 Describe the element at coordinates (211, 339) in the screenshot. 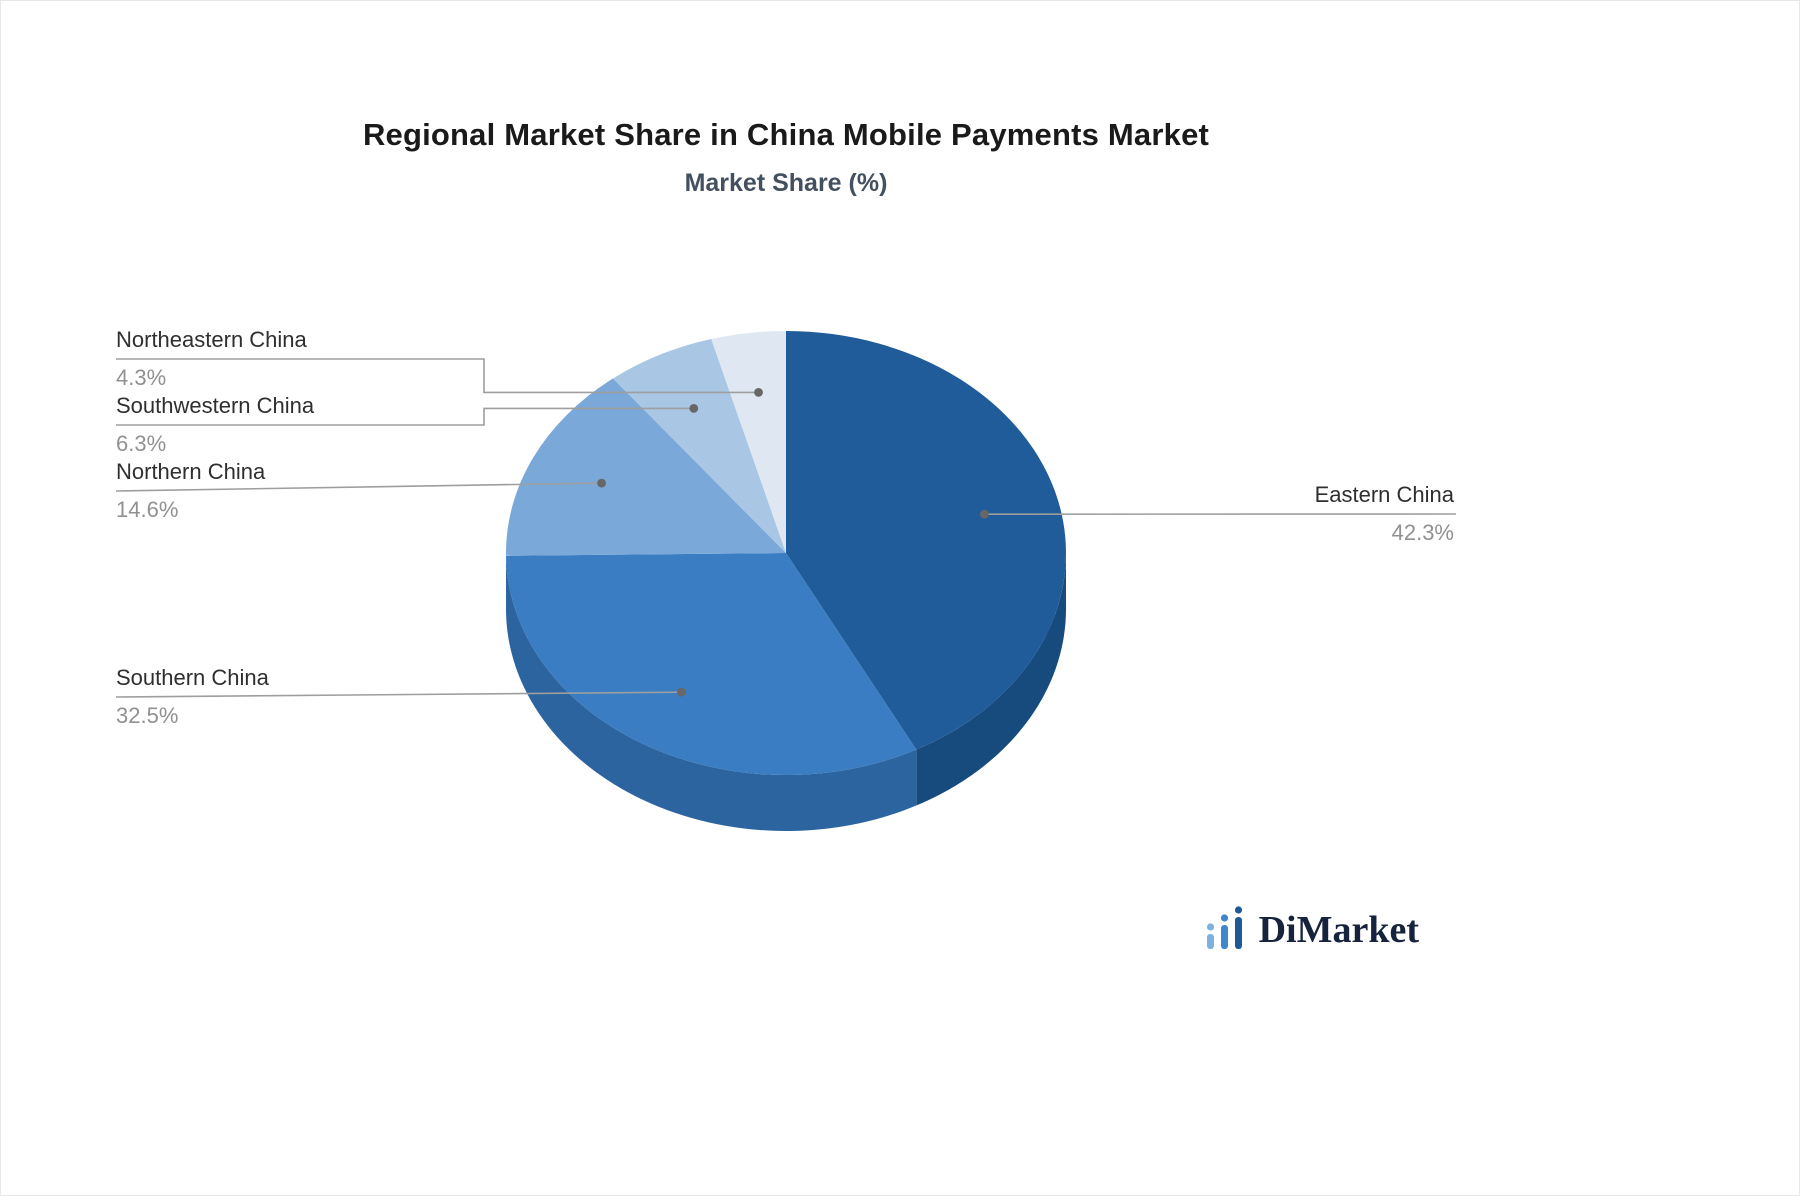

I see `slice-label-northeastern: Northeastern China` at that location.